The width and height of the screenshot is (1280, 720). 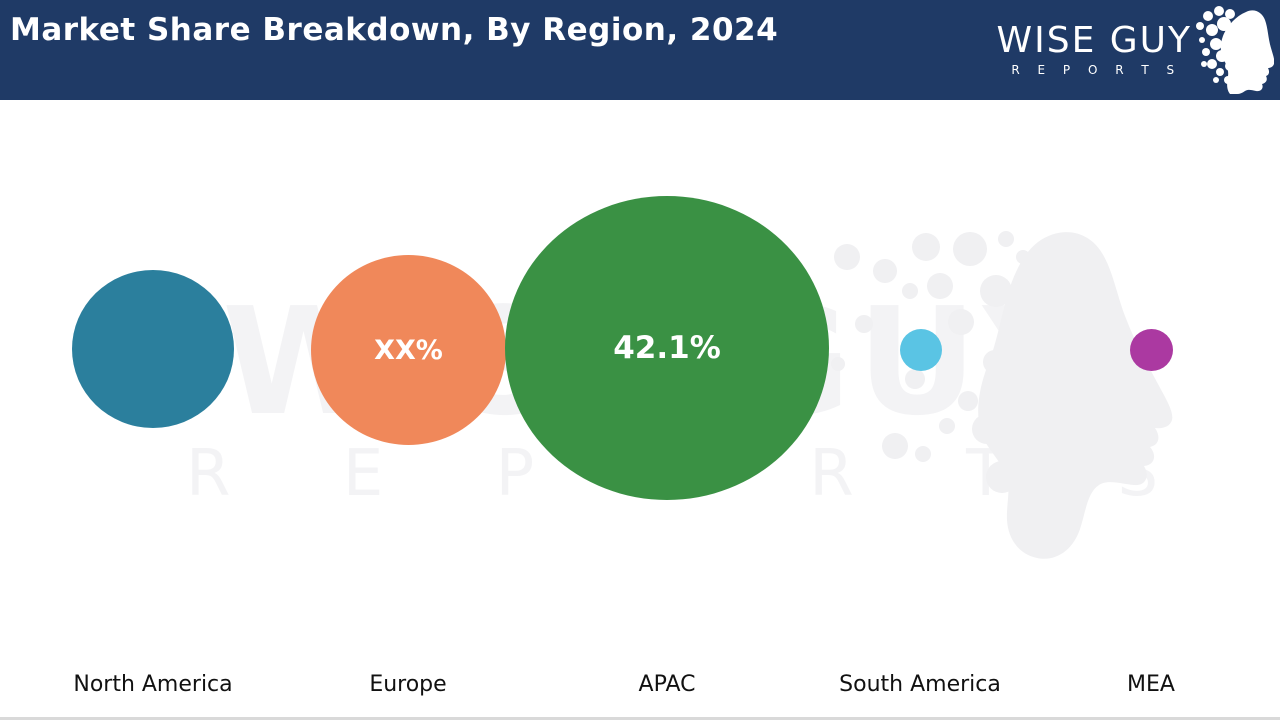 I want to click on watermark-head-icon, so click(x=1002, y=395).